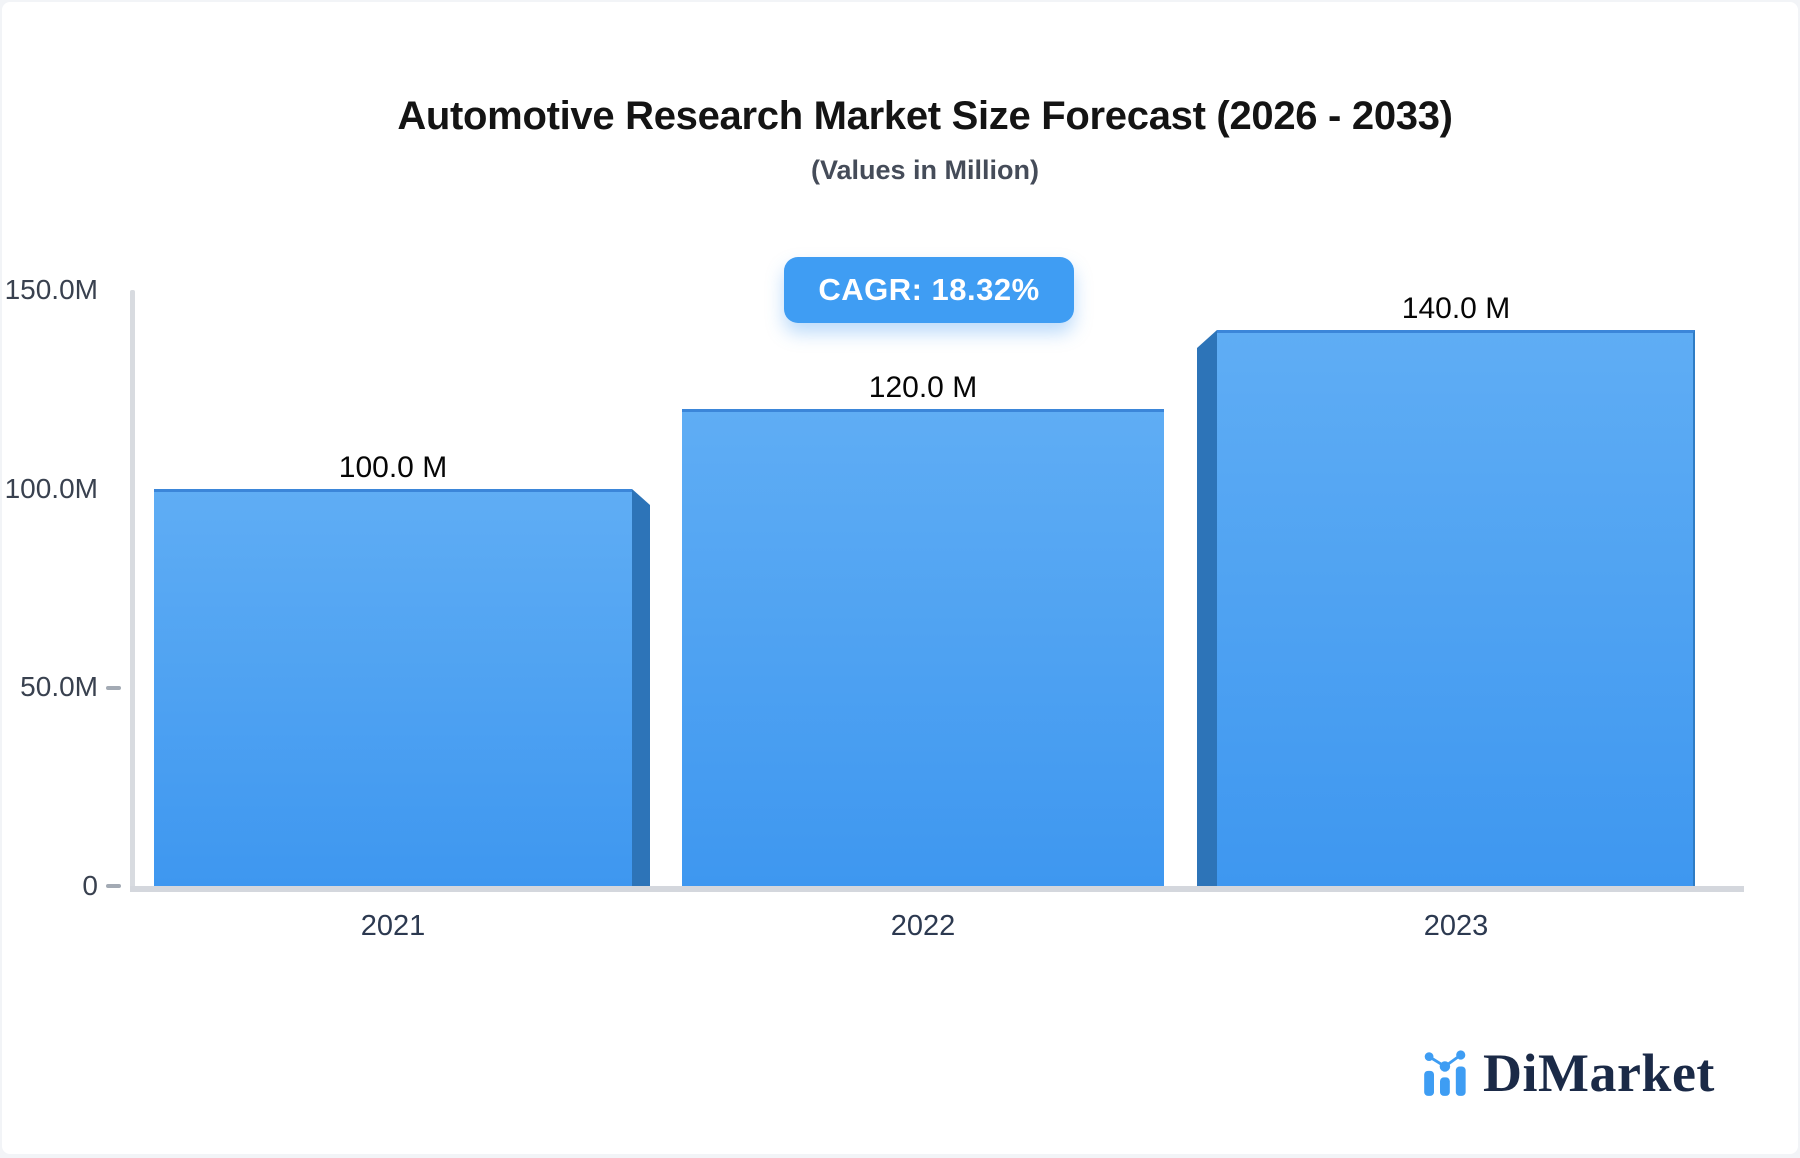  Describe the element at coordinates (1456, 926) in the screenshot. I see `x-axis-label-2023: 2023` at that location.